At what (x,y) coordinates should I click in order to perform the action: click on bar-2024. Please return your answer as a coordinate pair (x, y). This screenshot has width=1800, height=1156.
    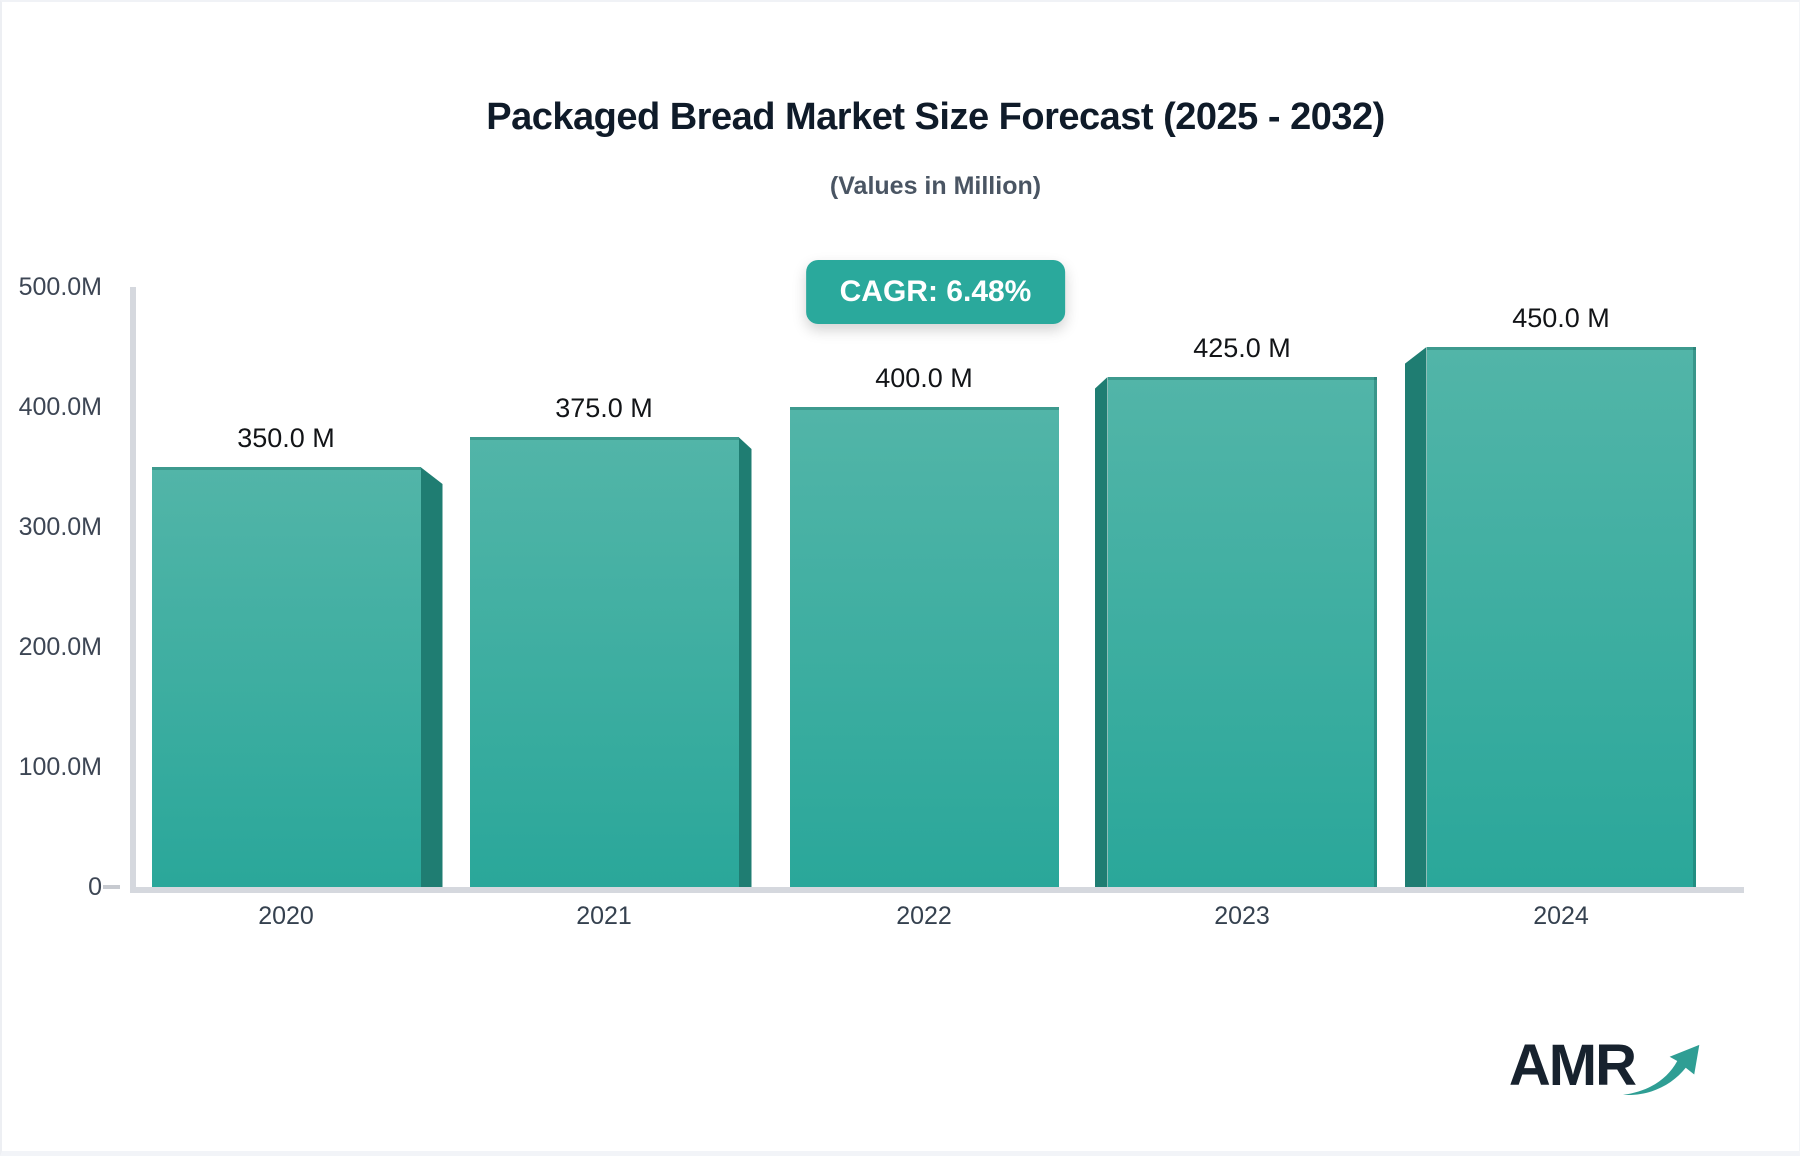
    Looking at the image, I should click on (1561, 617).